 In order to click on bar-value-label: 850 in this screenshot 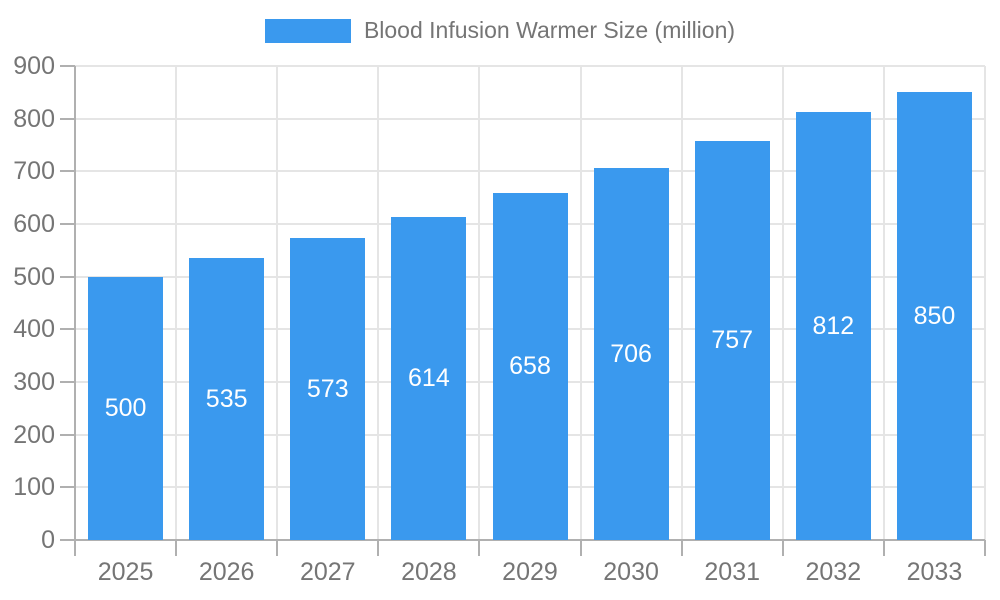, I will do `click(934, 315)`.